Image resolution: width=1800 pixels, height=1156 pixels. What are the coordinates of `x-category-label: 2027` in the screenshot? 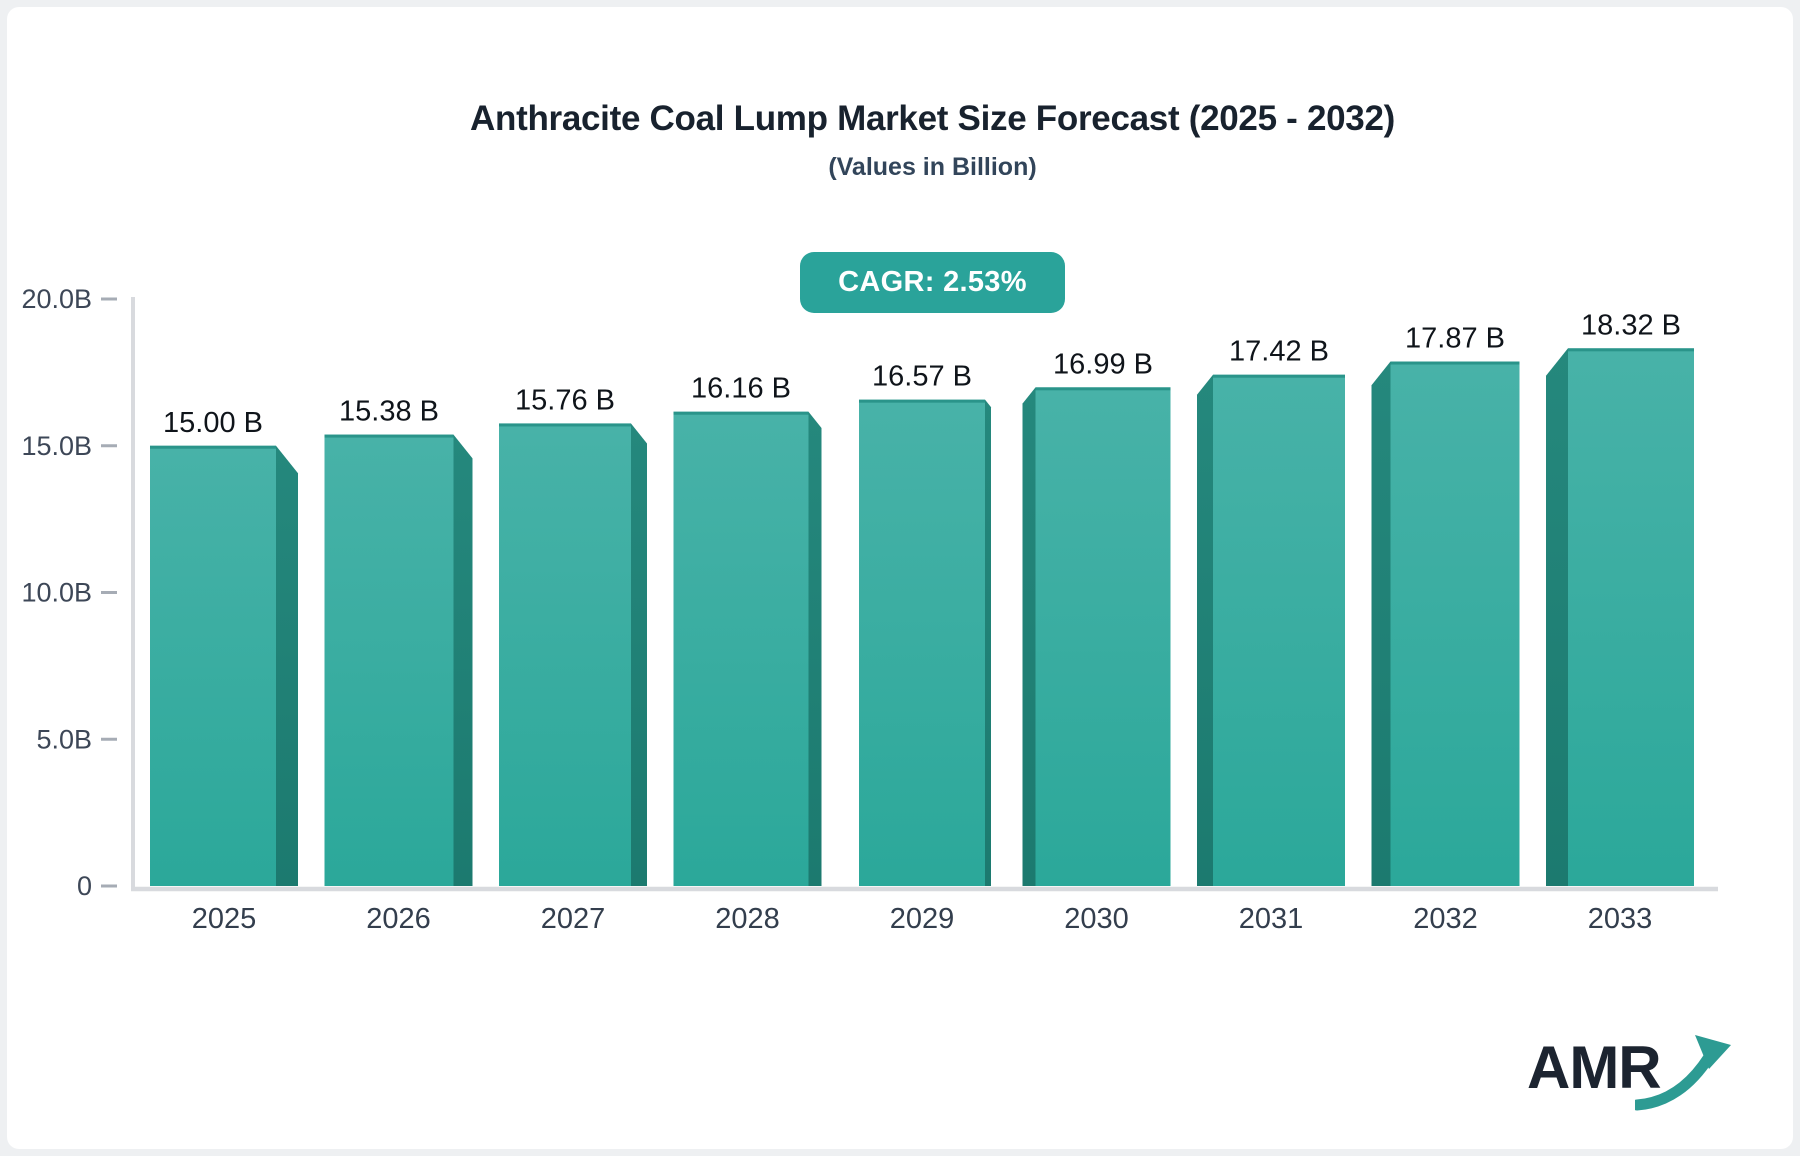 It's located at (573, 919).